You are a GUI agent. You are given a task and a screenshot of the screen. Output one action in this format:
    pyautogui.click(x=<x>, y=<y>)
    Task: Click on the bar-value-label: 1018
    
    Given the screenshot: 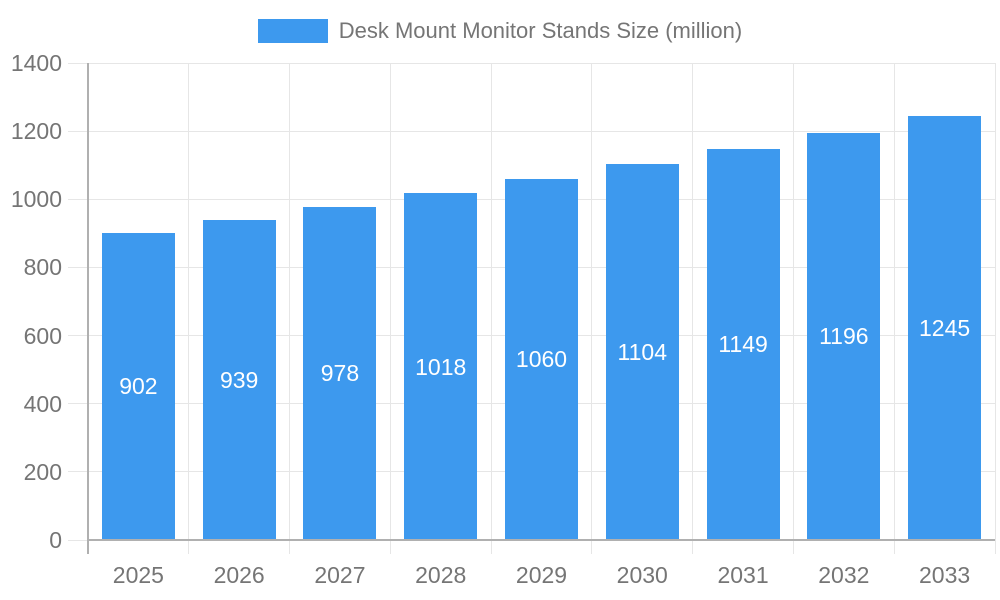 What is the action you would take?
    pyautogui.click(x=441, y=366)
    